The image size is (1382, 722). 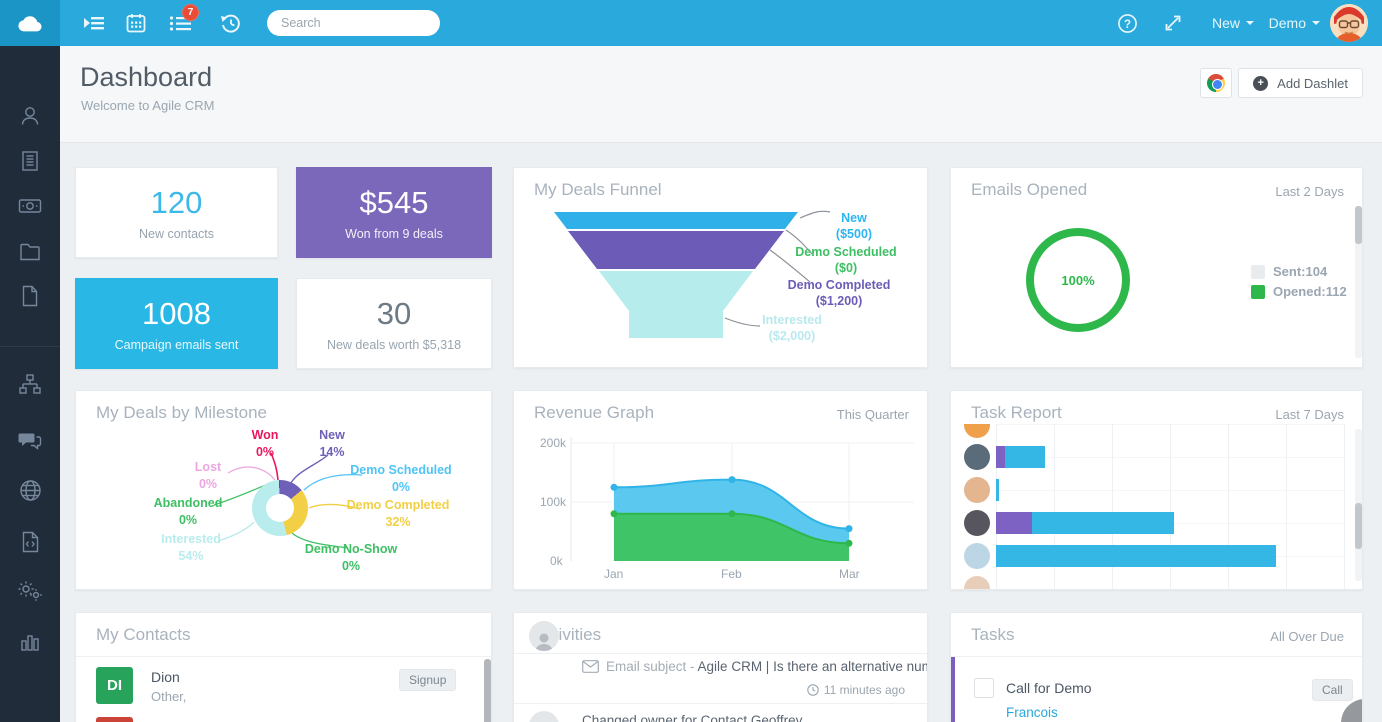 I want to click on top-navbar: 7 ? New Demo, so click(x=691, y=23).